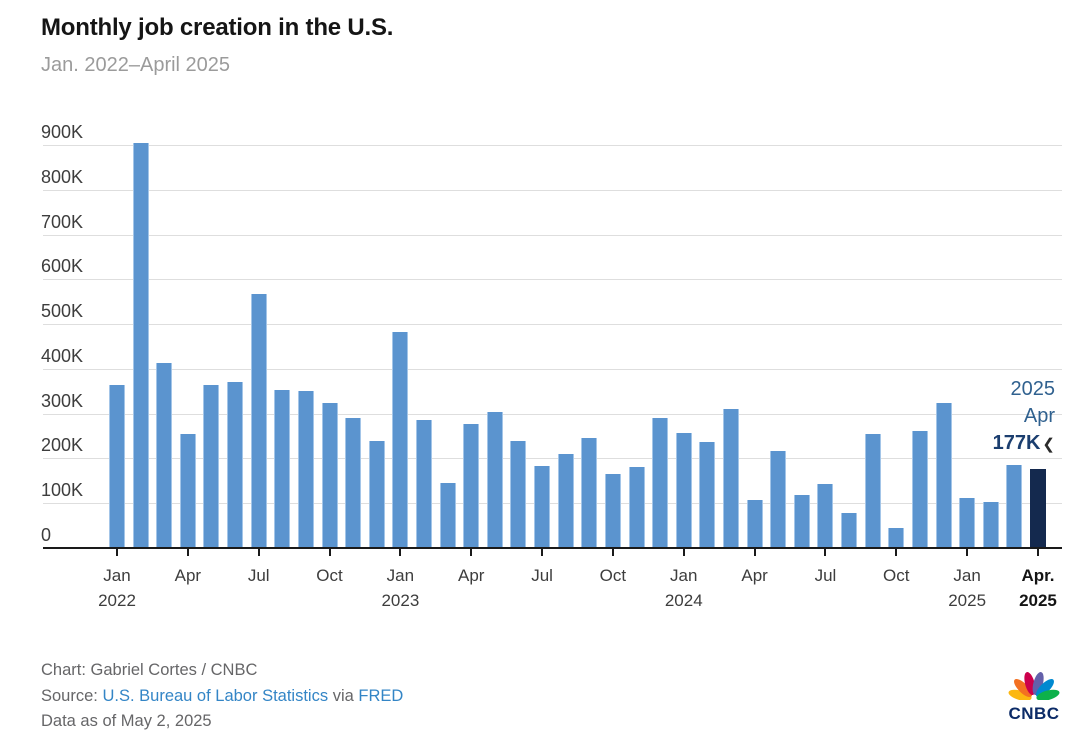 This screenshot has height=748, width=1080. I want to click on y-axis-label: 300K, so click(62, 400).